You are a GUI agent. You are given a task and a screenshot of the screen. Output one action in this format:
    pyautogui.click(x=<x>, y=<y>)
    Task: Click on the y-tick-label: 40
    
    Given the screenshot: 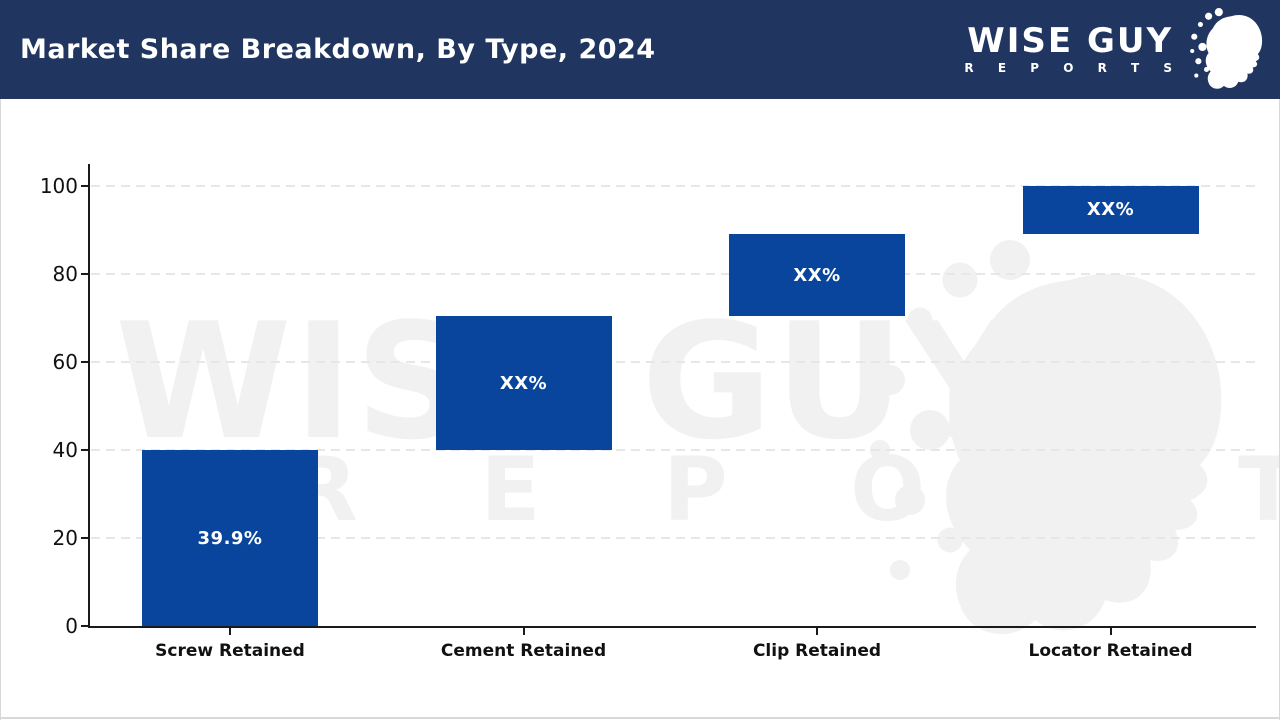 What is the action you would take?
    pyautogui.click(x=65, y=450)
    